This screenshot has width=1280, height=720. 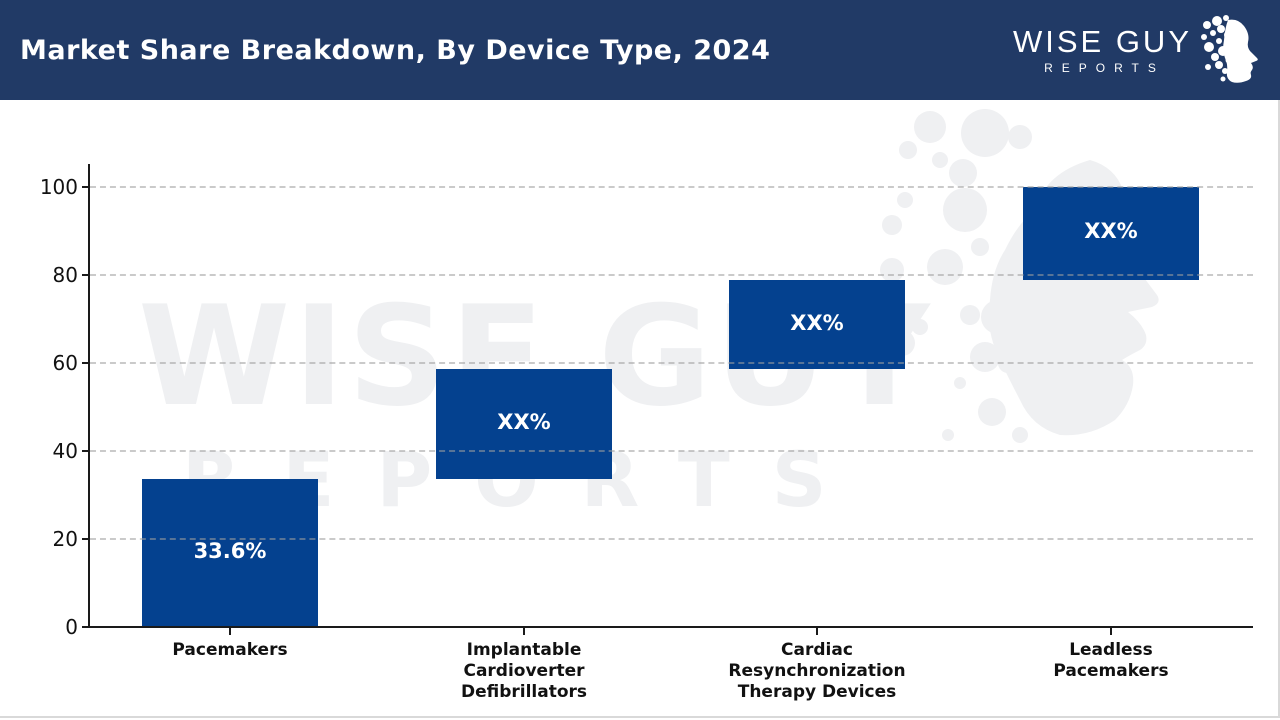 I want to click on logo-wordmark: WISE GUY, so click(x=1102, y=41).